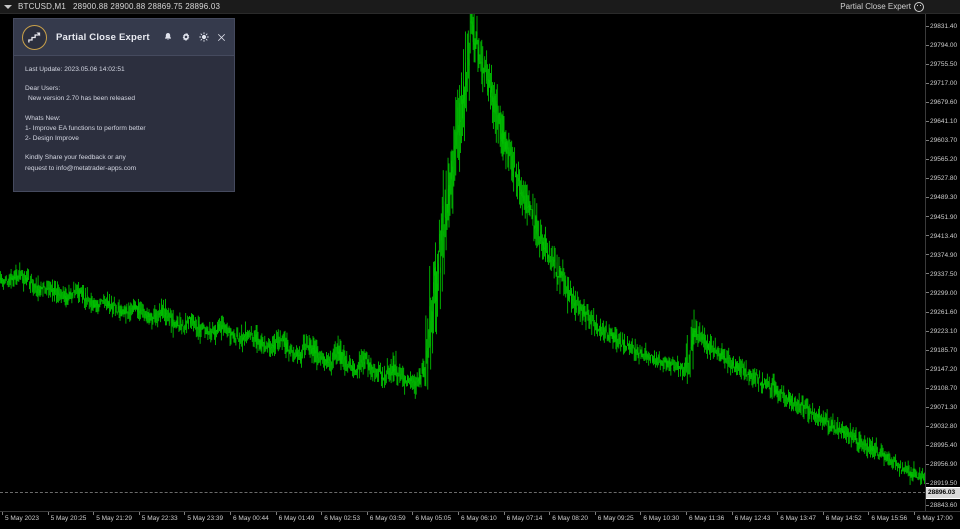 The height and width of the screenshot is (529, 960). What do you see at coordinates (943, 446) in the screenshot?
I see `price-tick: 28995.40` at bounding box center [943, 446].